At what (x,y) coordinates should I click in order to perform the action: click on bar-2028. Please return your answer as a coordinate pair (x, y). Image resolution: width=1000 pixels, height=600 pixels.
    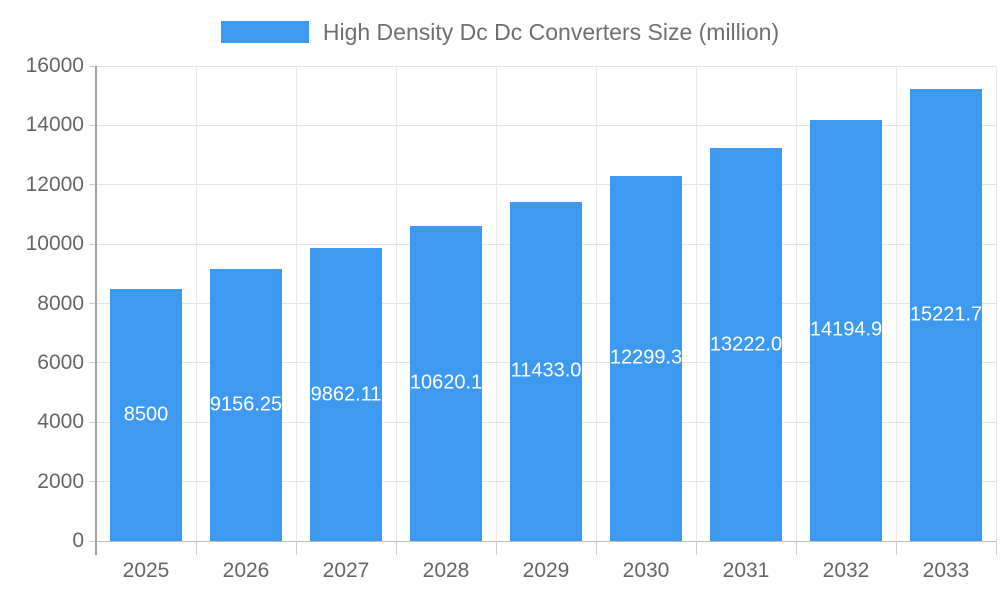
    Looking at the image, I should click on (446, 383).